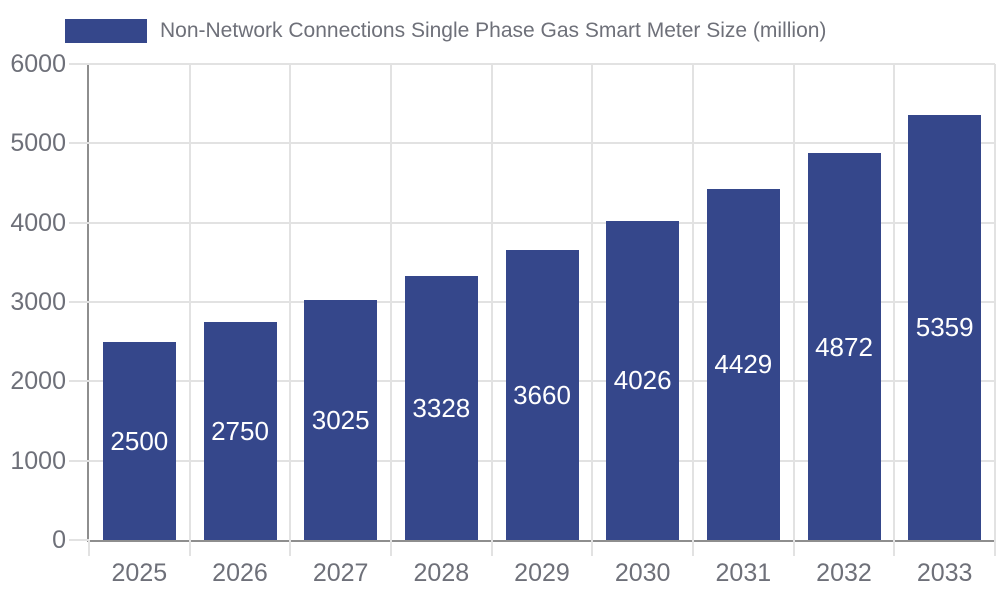 The image size is (1000, 600). What do you see at coordinates (59, 540) in the screenshot?
I see `y-tick-label: 0` at bounding box center [59, 540].